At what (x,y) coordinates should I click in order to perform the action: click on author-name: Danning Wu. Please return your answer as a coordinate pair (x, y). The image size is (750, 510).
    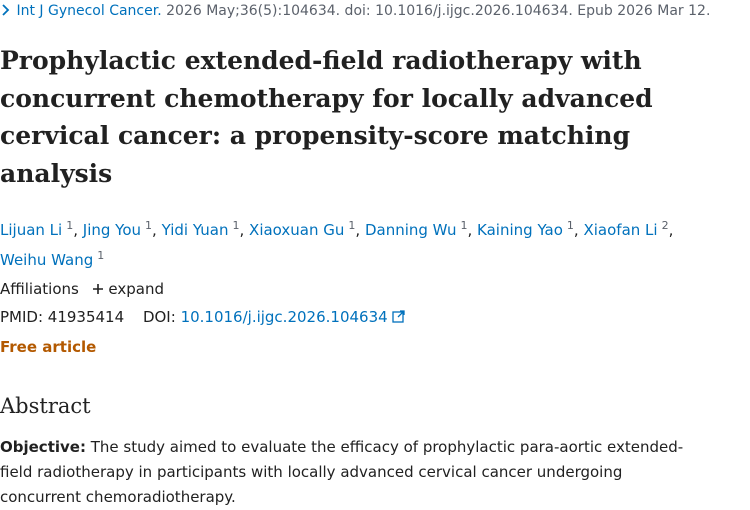
    Looking at the image, I should click on (410, 230).